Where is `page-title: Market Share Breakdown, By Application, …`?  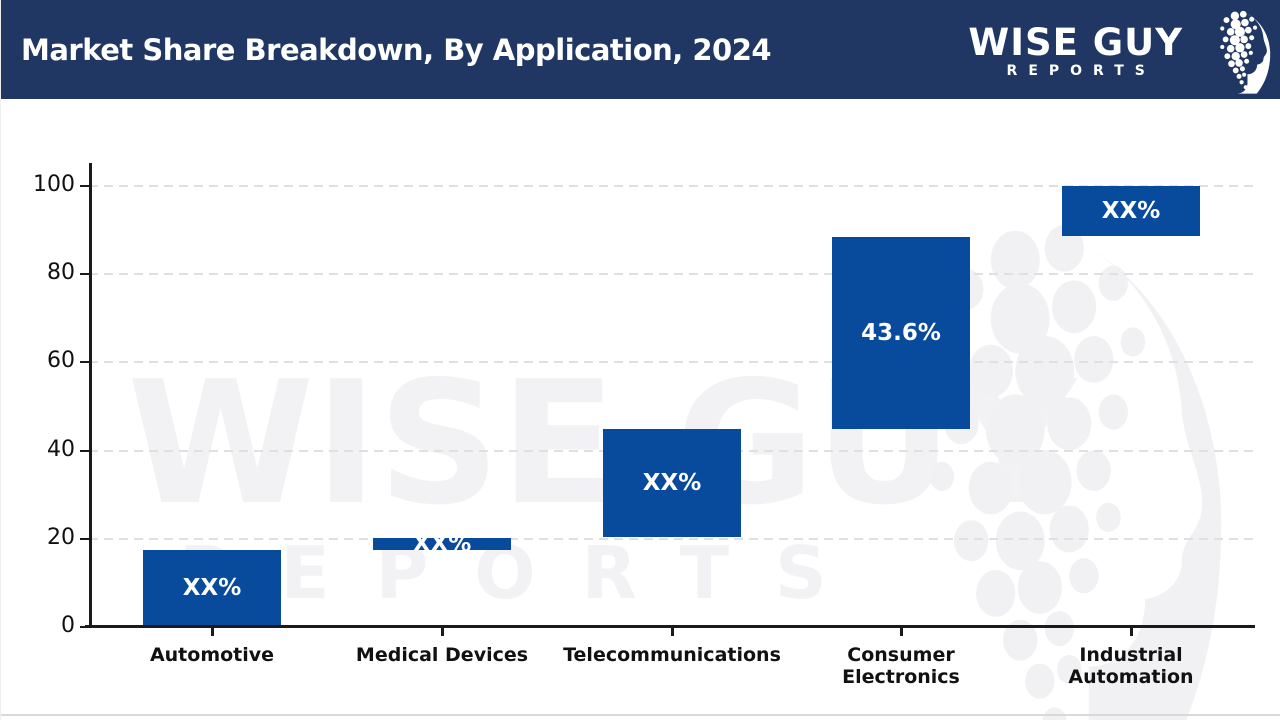 page-title: Market Share Breakdown, By Application, … is located at coordinates (396, 49).